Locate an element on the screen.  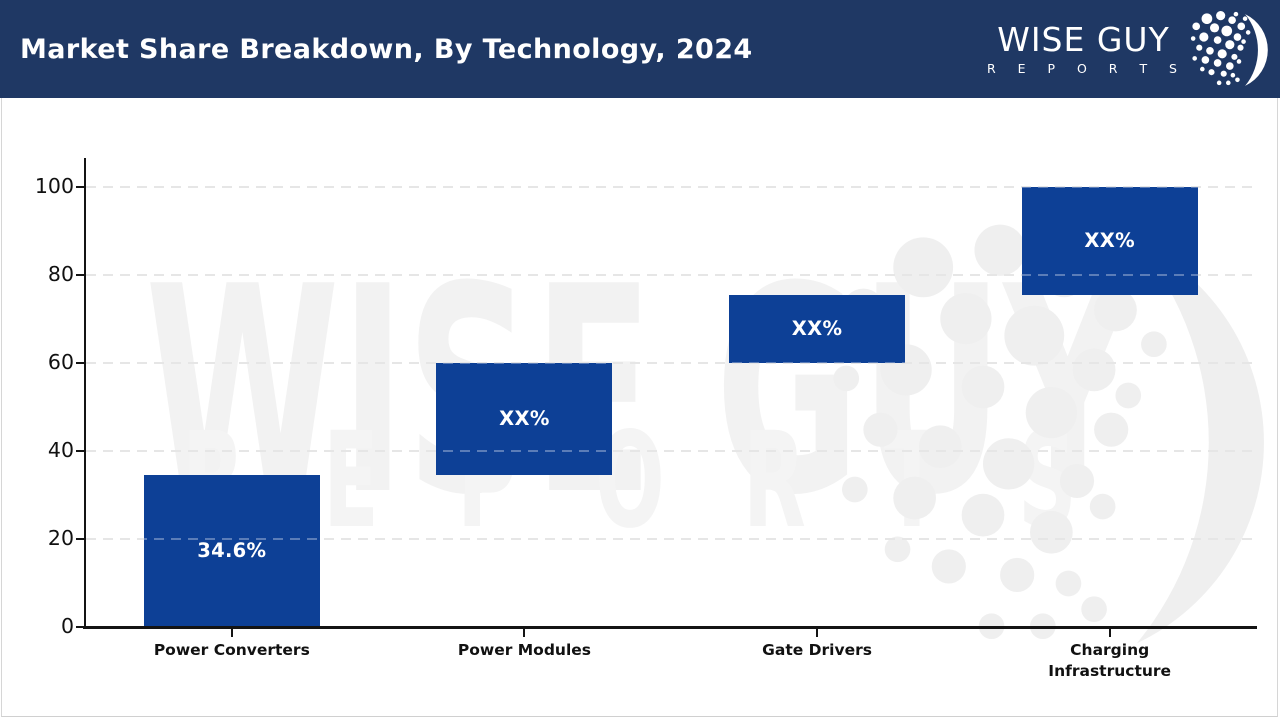
x-category-label: Power Modules is located at coordinates (524, 650).